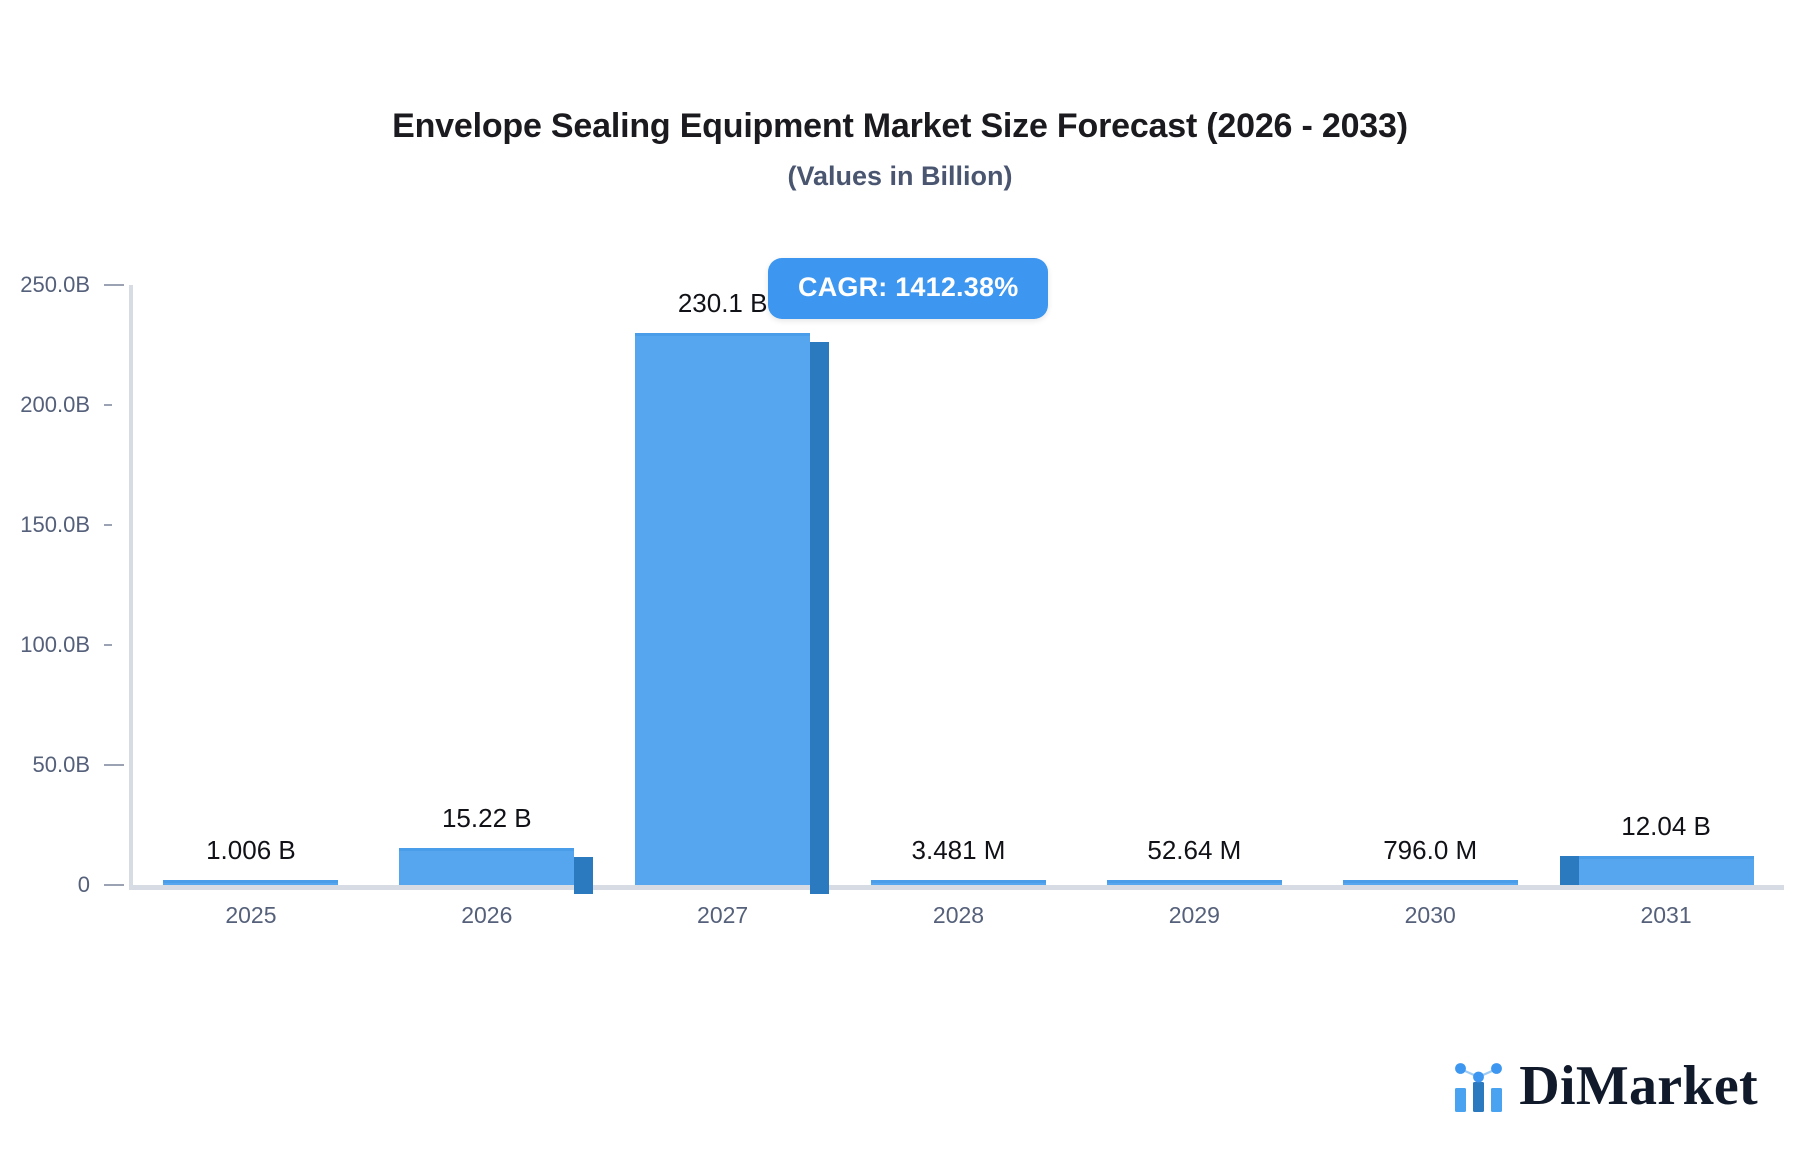 The height and width of the screenshot is (1156, 1800). What do you see at coordinates (958, 585) in the screenshot?
I see `bar-2028: 3.481 M` at bounding box center [958, 585].